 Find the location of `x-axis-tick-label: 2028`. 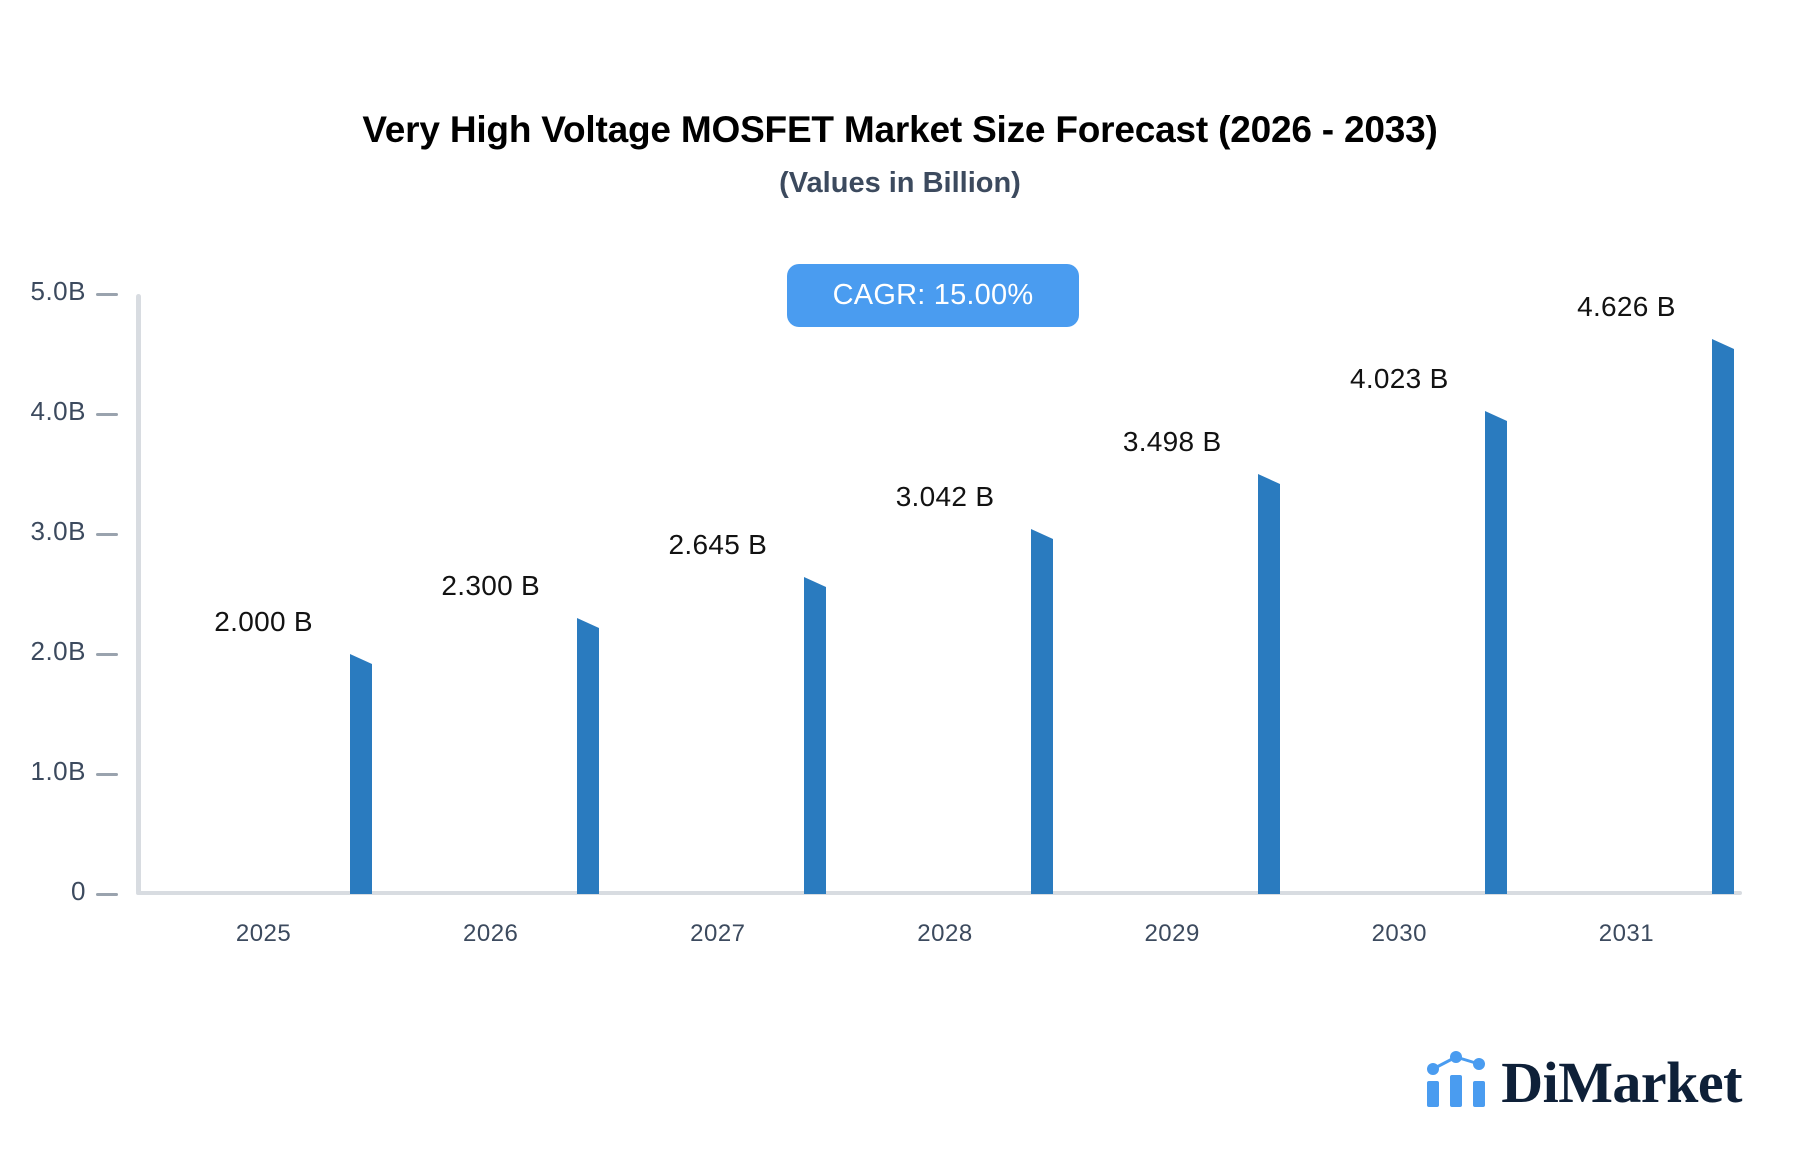

x-axis-tick-label: 2028 is located at coordinates (945, 933).